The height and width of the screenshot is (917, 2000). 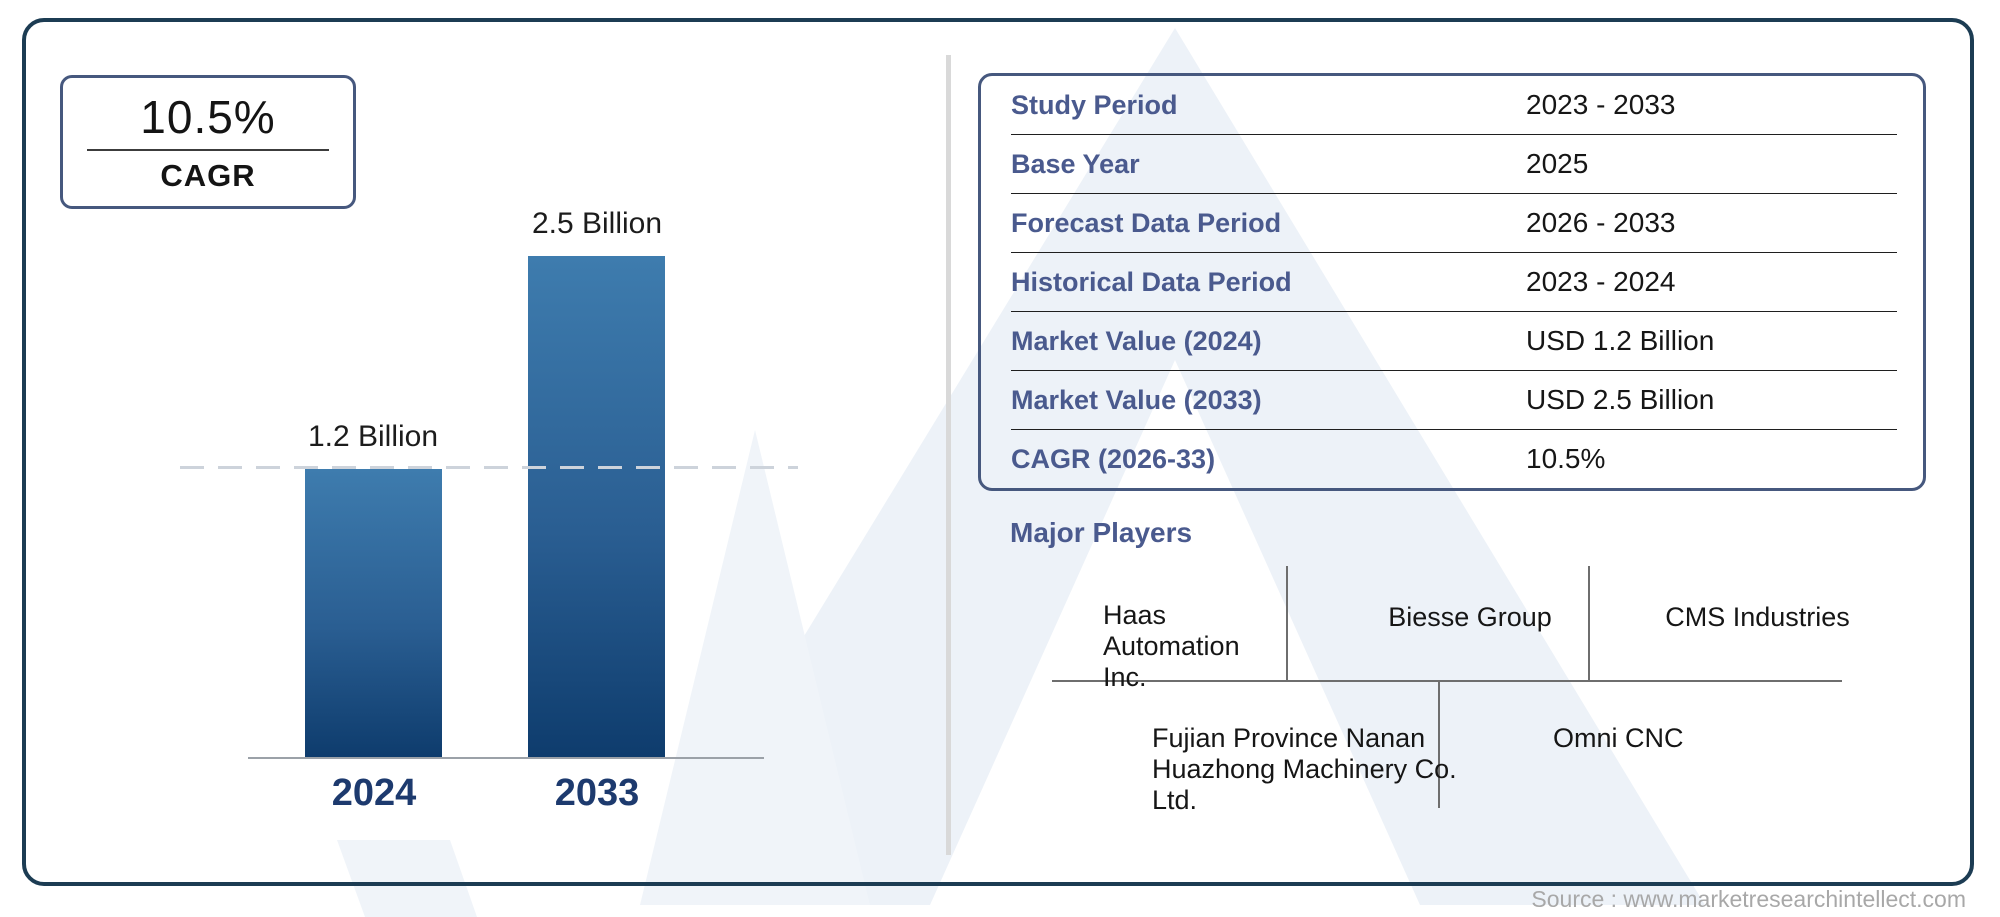 What do you see at coordinates (1075, 163) in the screenshot?
I see `row-label: Base Year` at bounding box center [1075, 163].